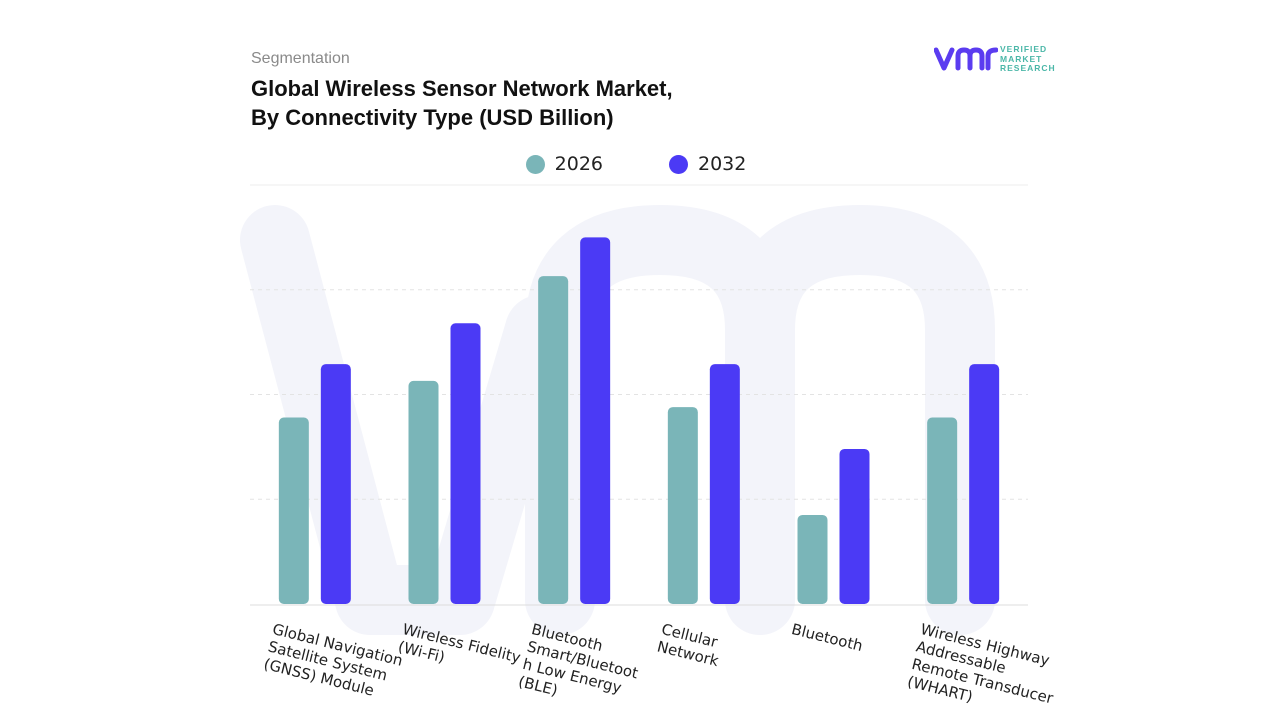 The width and height of the screenshot is (1280, 725). Describe the element at coordinates (432, 117) in the screenshot. I see `chart-title-line-2: By Connectivity Type (USD Billion)` at that location.